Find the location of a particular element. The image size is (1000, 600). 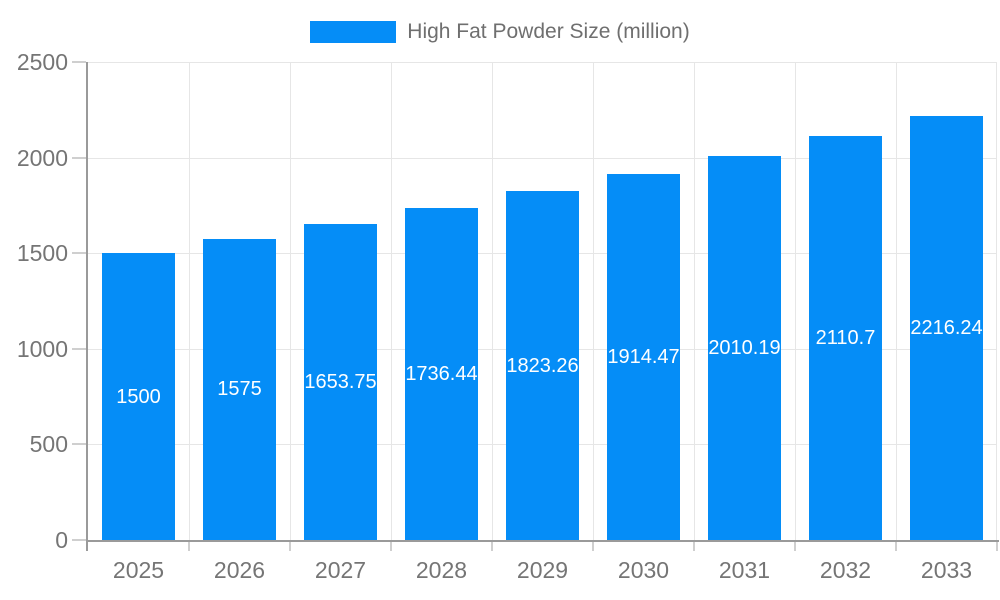

bar-2027: 1653.75 is located at coordinates (340, 381).